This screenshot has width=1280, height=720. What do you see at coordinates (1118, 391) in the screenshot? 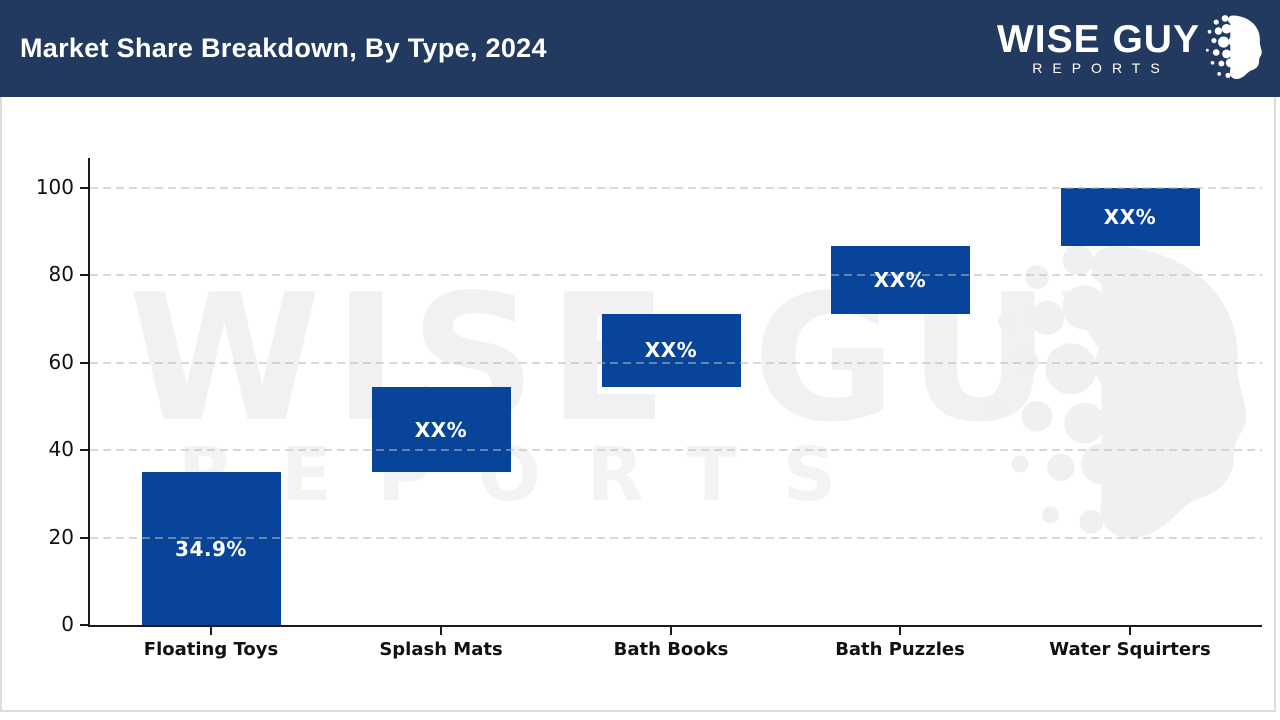
I see `watermark-head-icon` at bounding box center [1118, 391].